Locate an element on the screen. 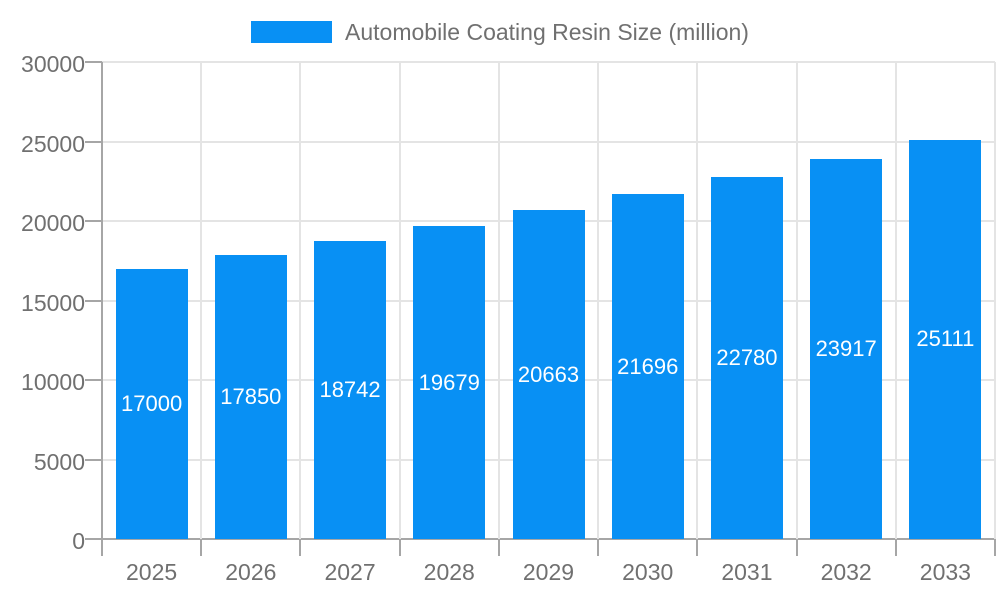  x-axis-label: 2033 is located at coordinates (945, 572).